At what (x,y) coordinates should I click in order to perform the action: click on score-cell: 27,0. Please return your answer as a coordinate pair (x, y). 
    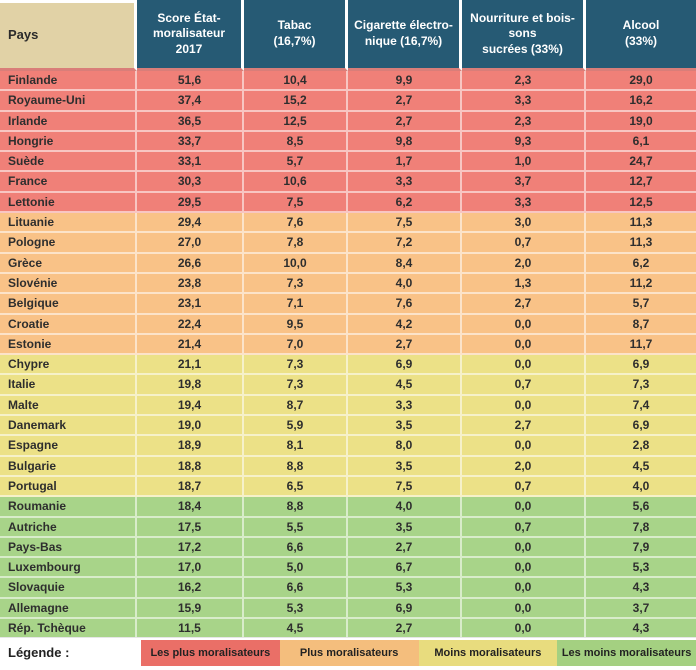
    Looking at the image, I should click on (190, 243).